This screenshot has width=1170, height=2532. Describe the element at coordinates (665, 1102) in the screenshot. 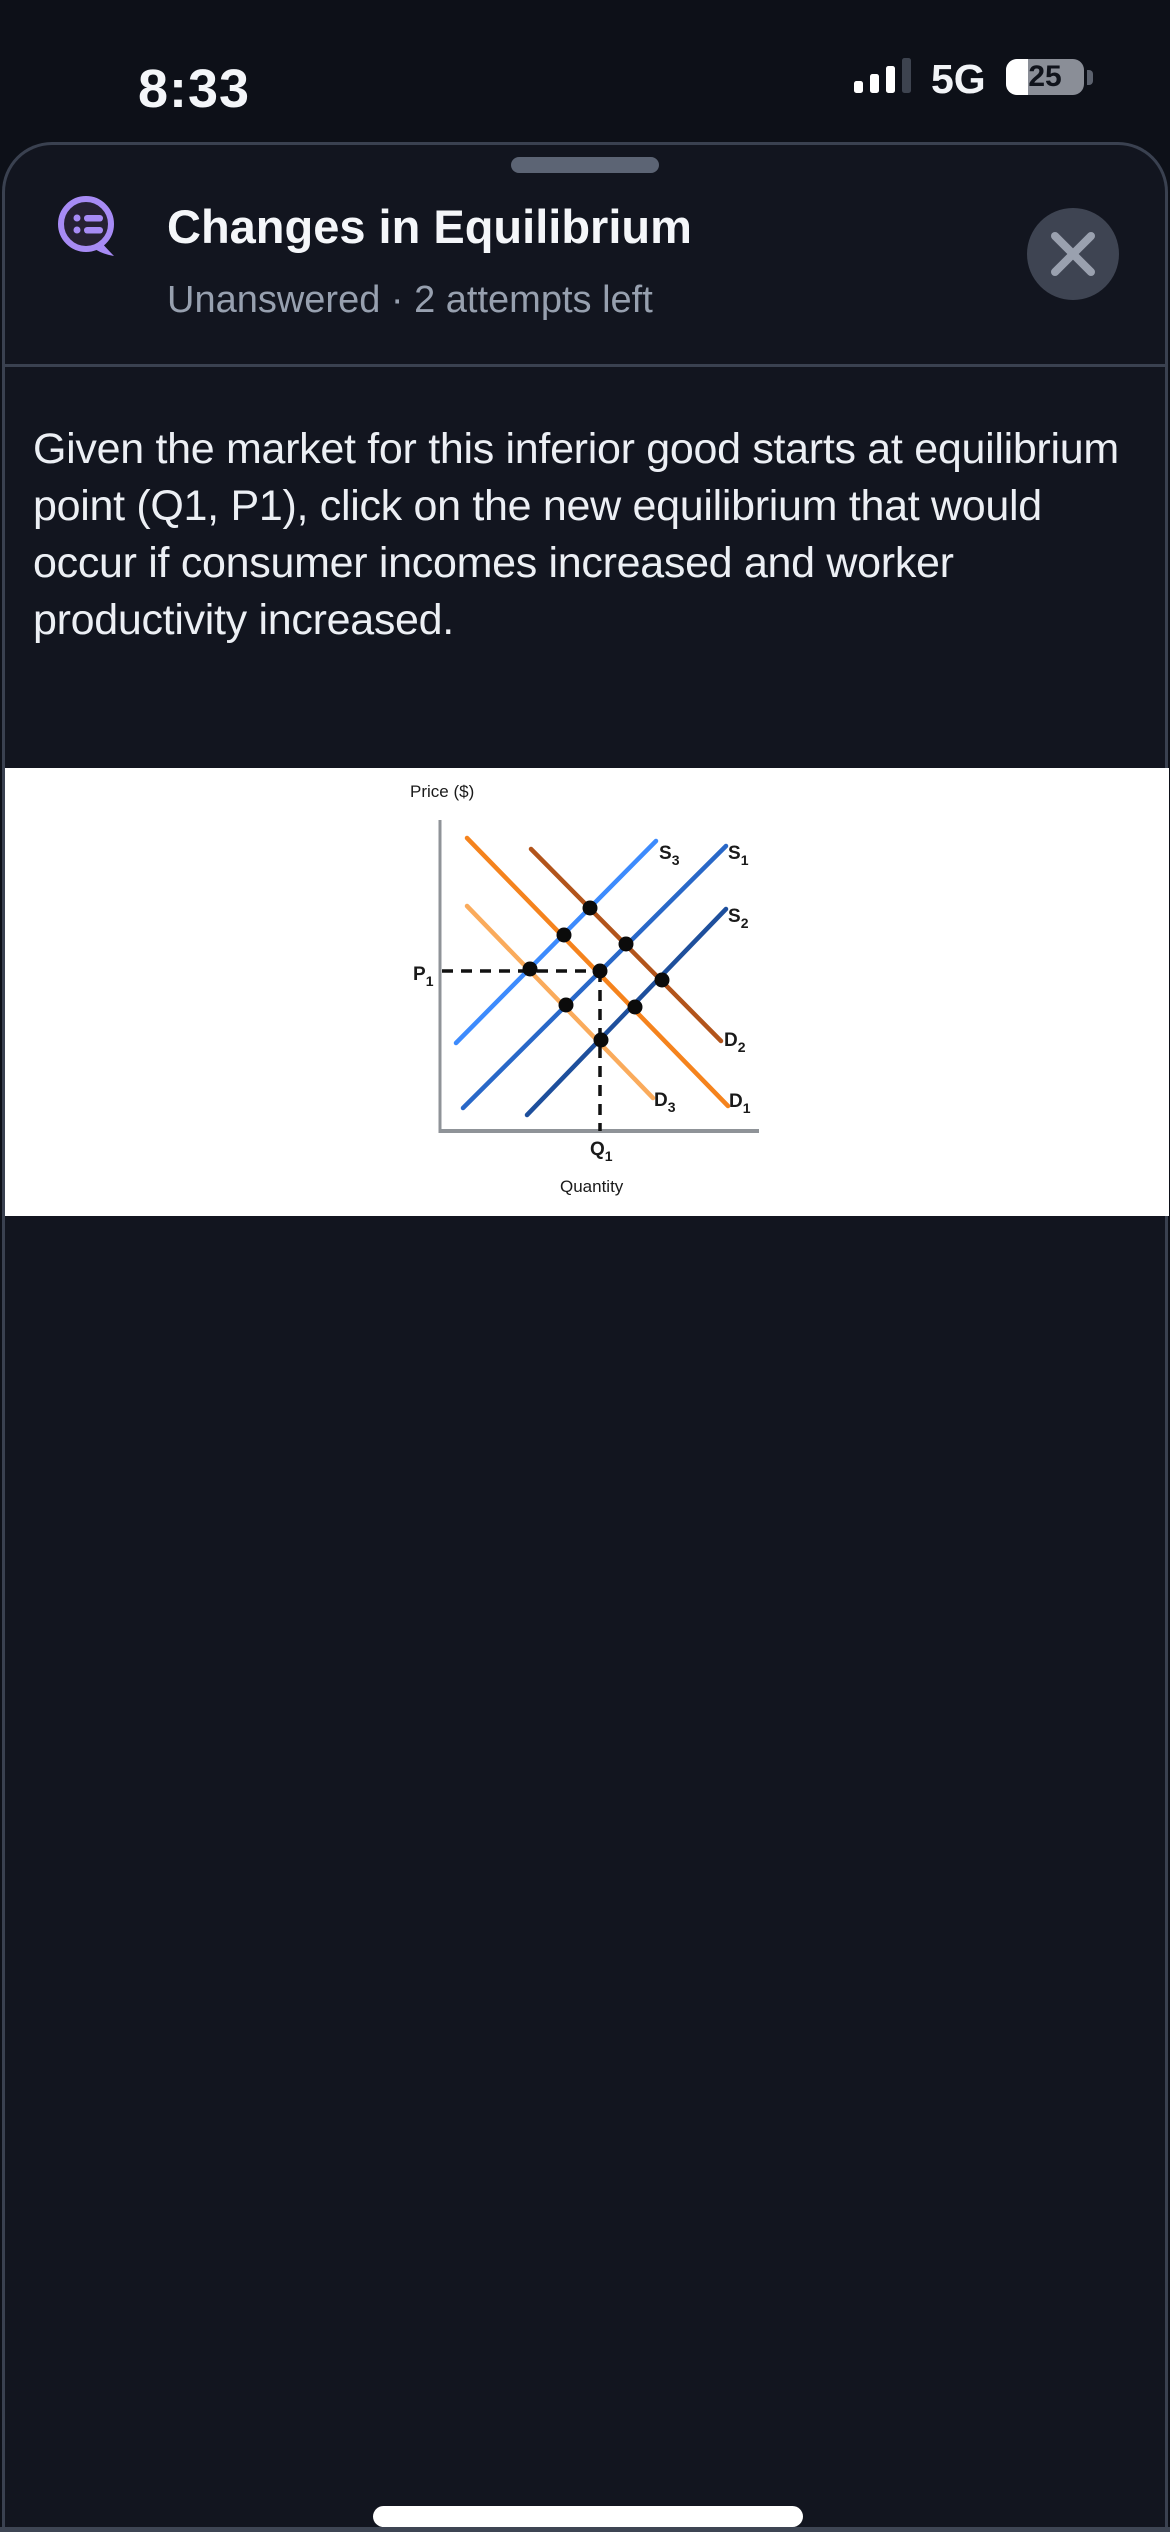

I see `chart-label-d3: D3` at that location.